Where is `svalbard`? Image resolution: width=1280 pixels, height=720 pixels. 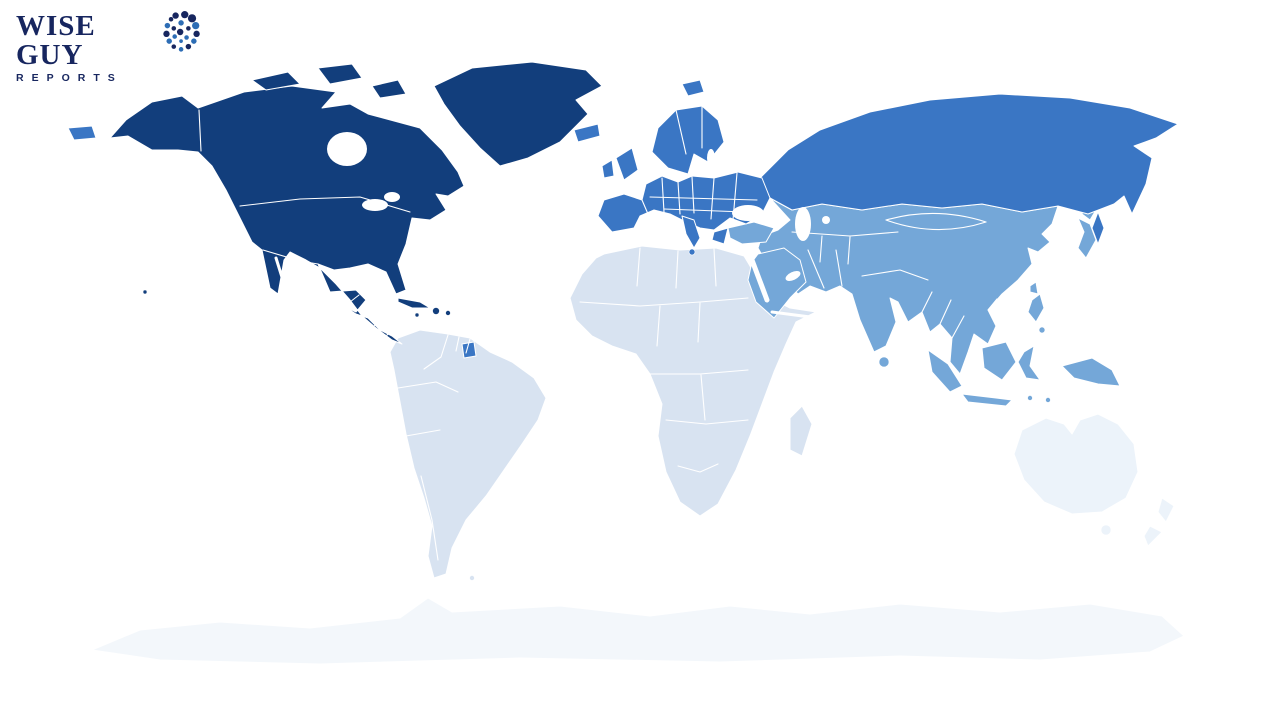 svalbard is located at coordinates (693, 88).